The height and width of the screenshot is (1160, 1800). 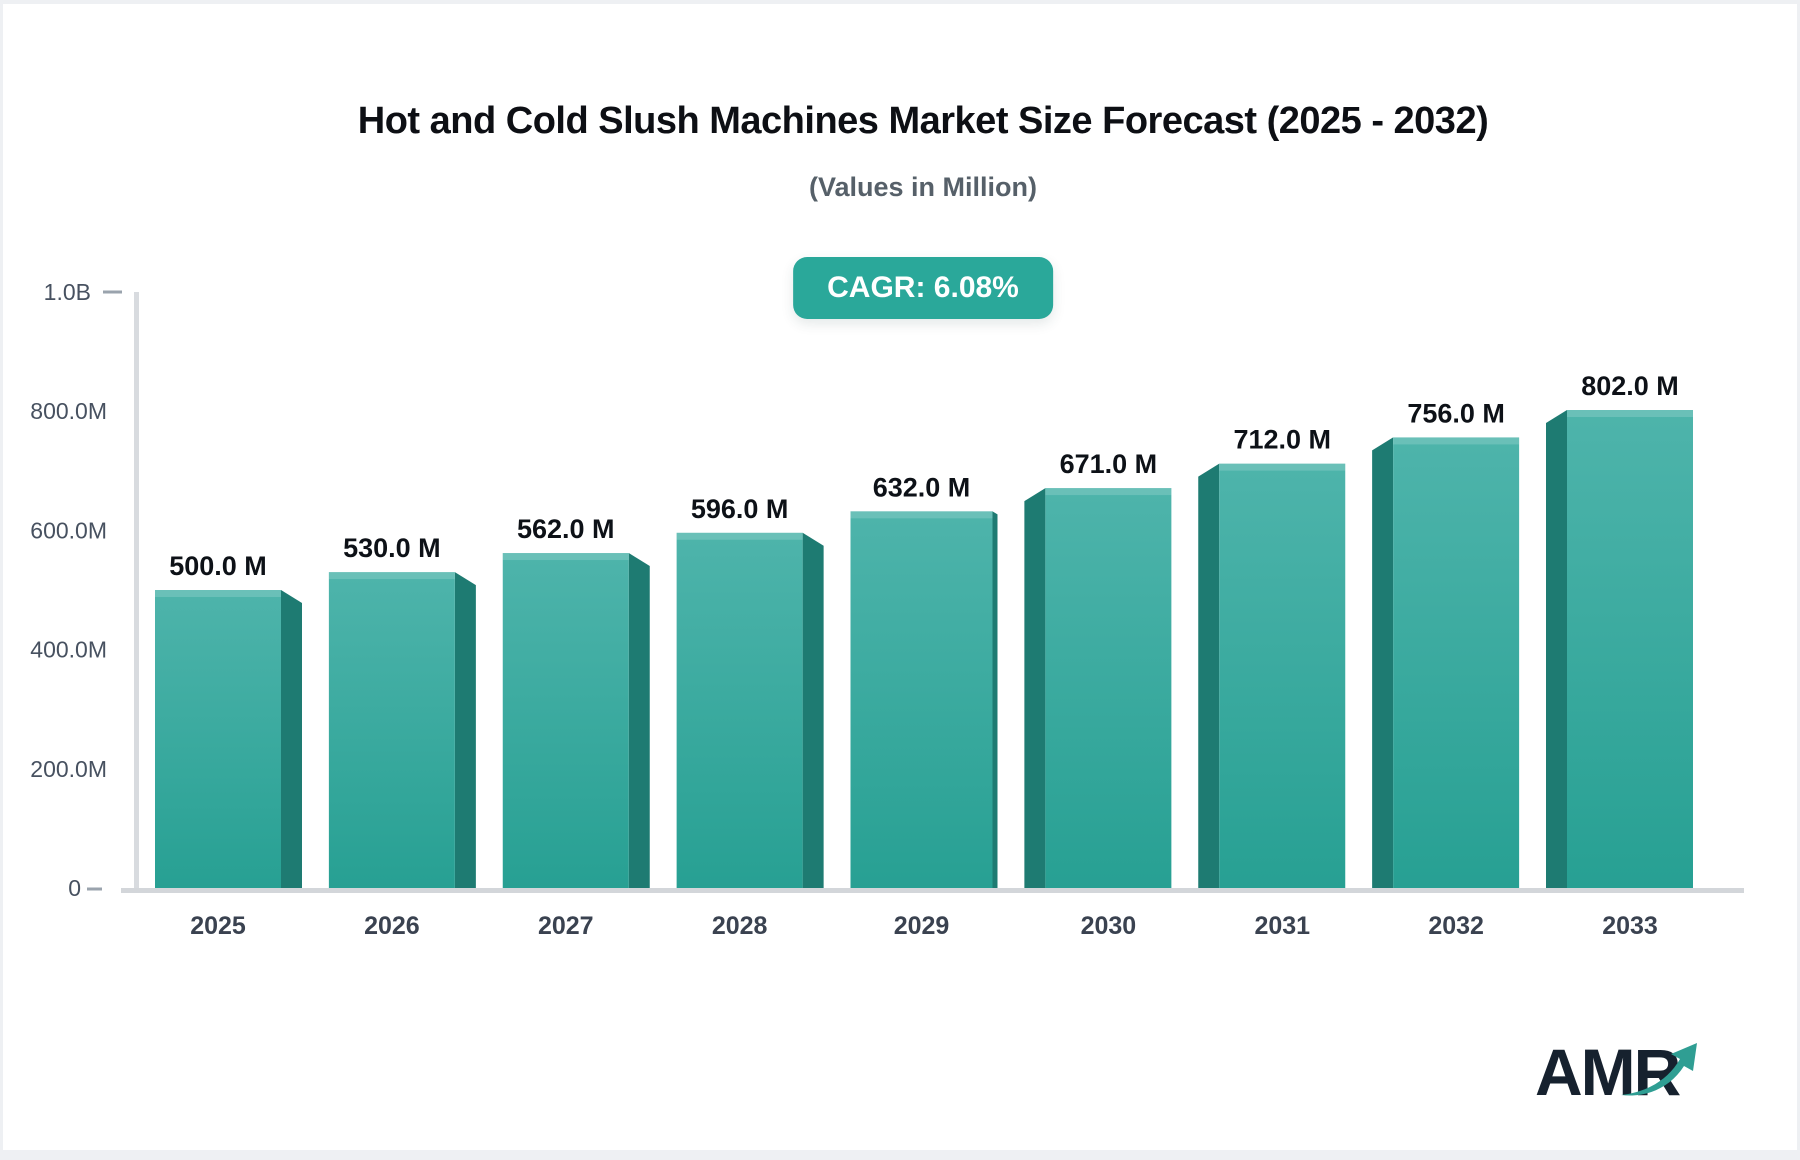 I want to click on y-tick-label: 0, so click(x=74, y=888).